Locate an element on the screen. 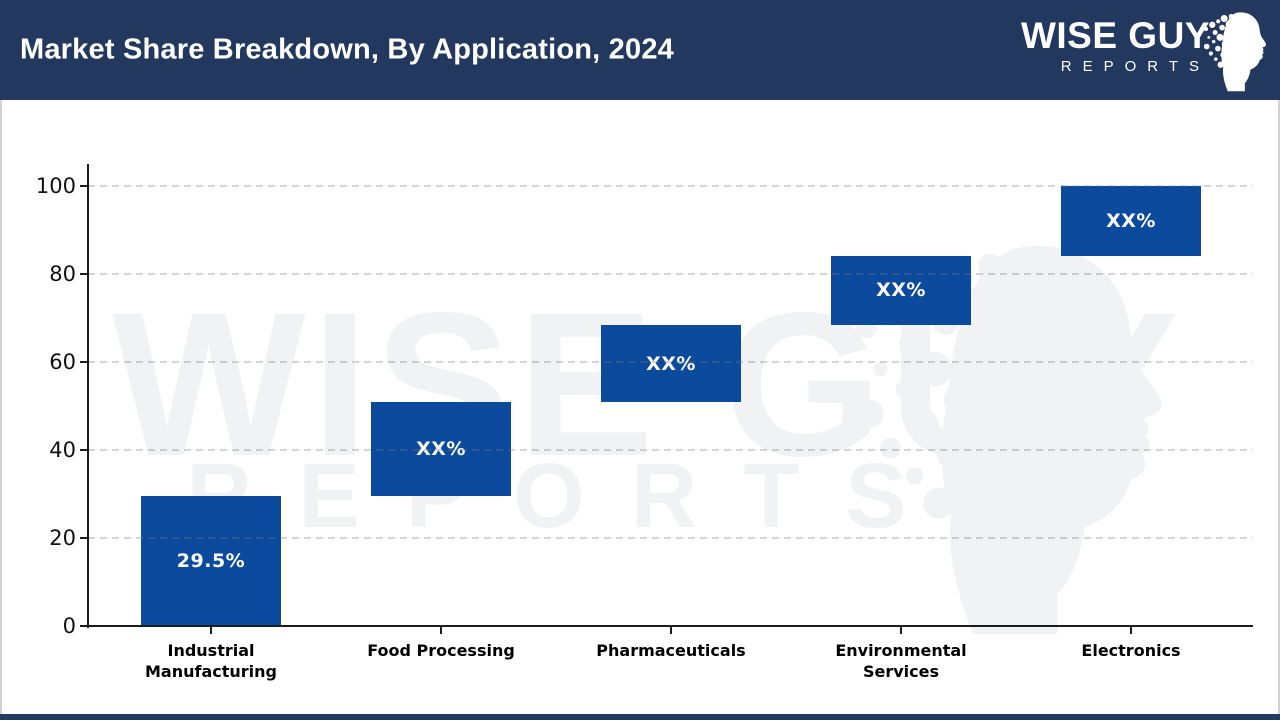  x-tick-pharmaceuticals is located at coordinates (671, 630).